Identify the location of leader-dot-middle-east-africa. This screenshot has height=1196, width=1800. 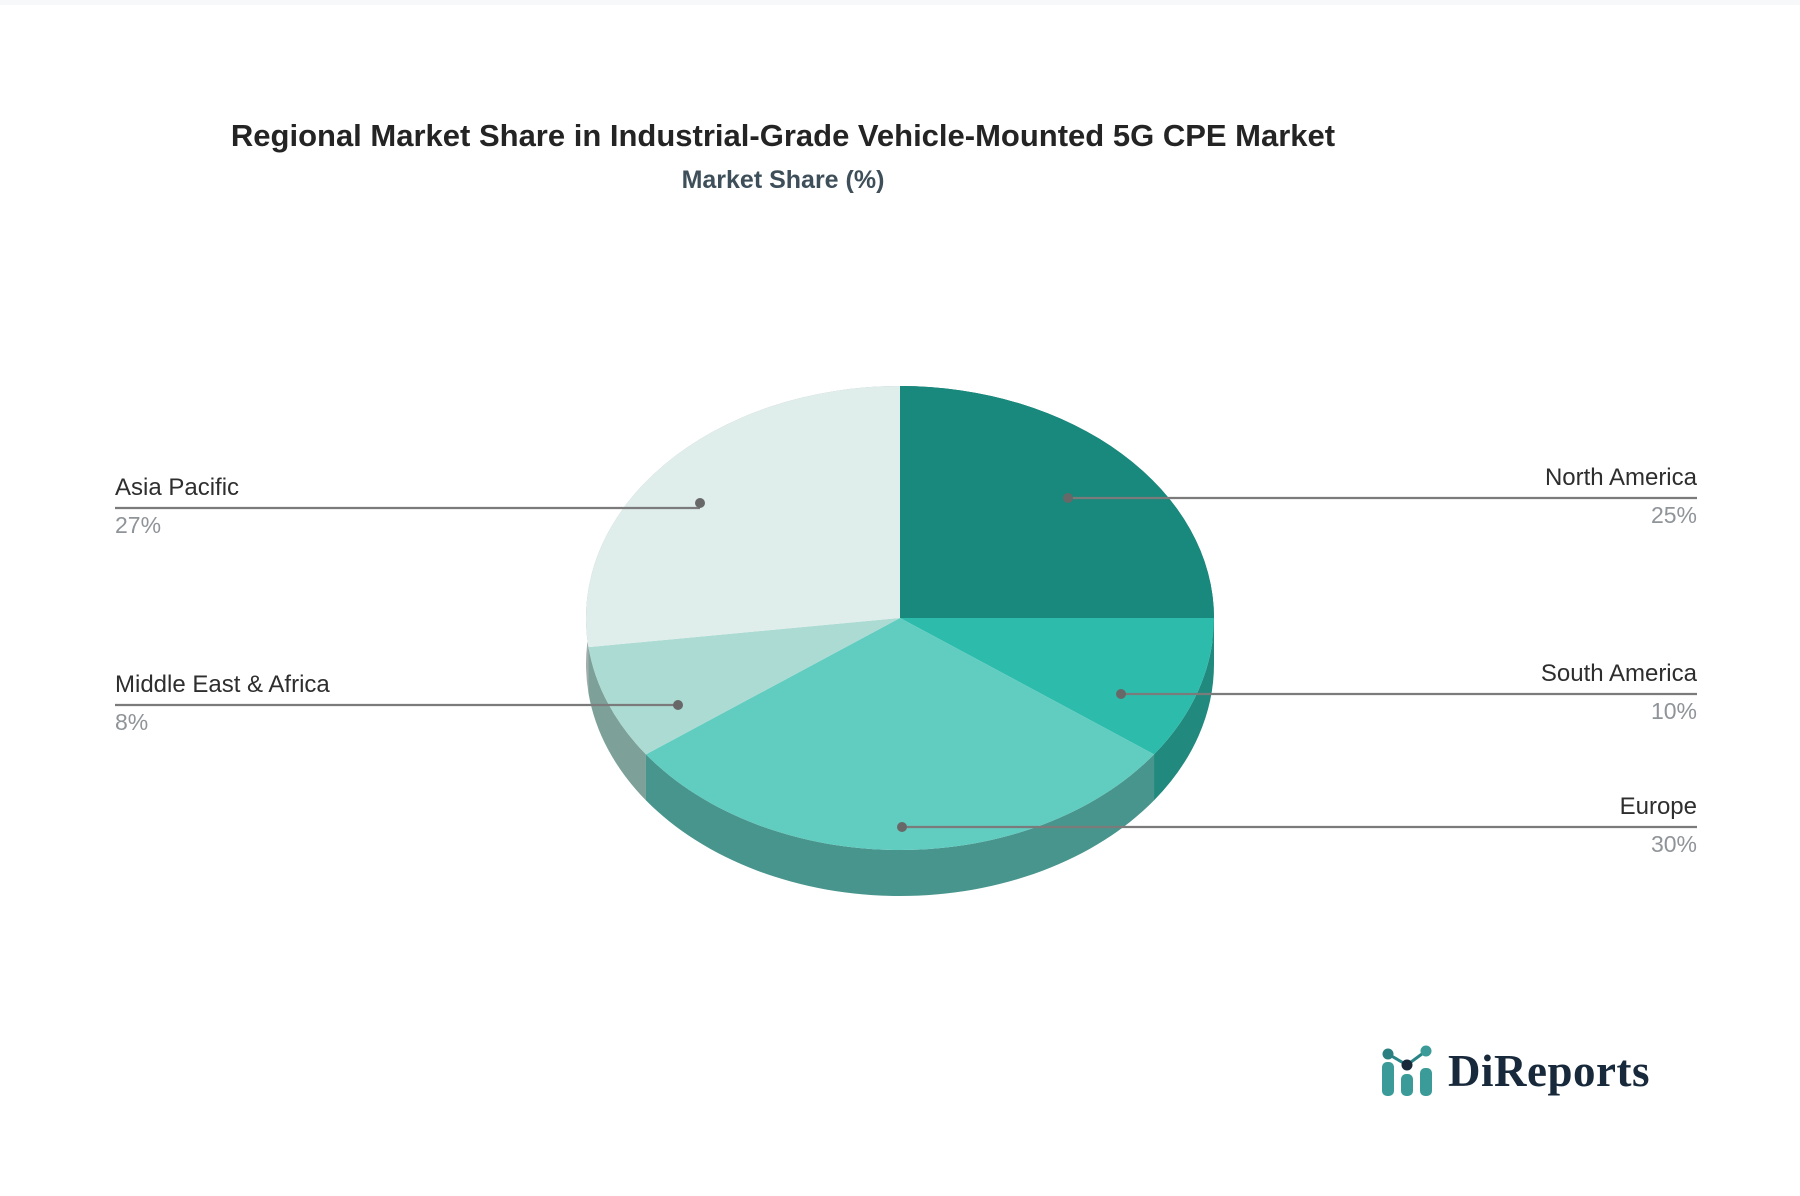
(678, 705).